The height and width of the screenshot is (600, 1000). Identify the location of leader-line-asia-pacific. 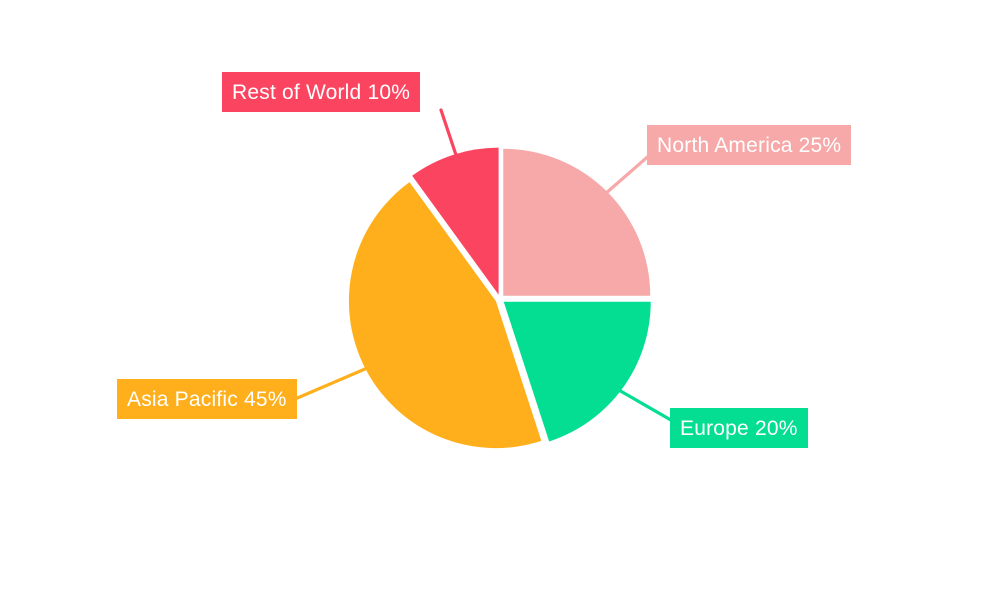
(333, 382).